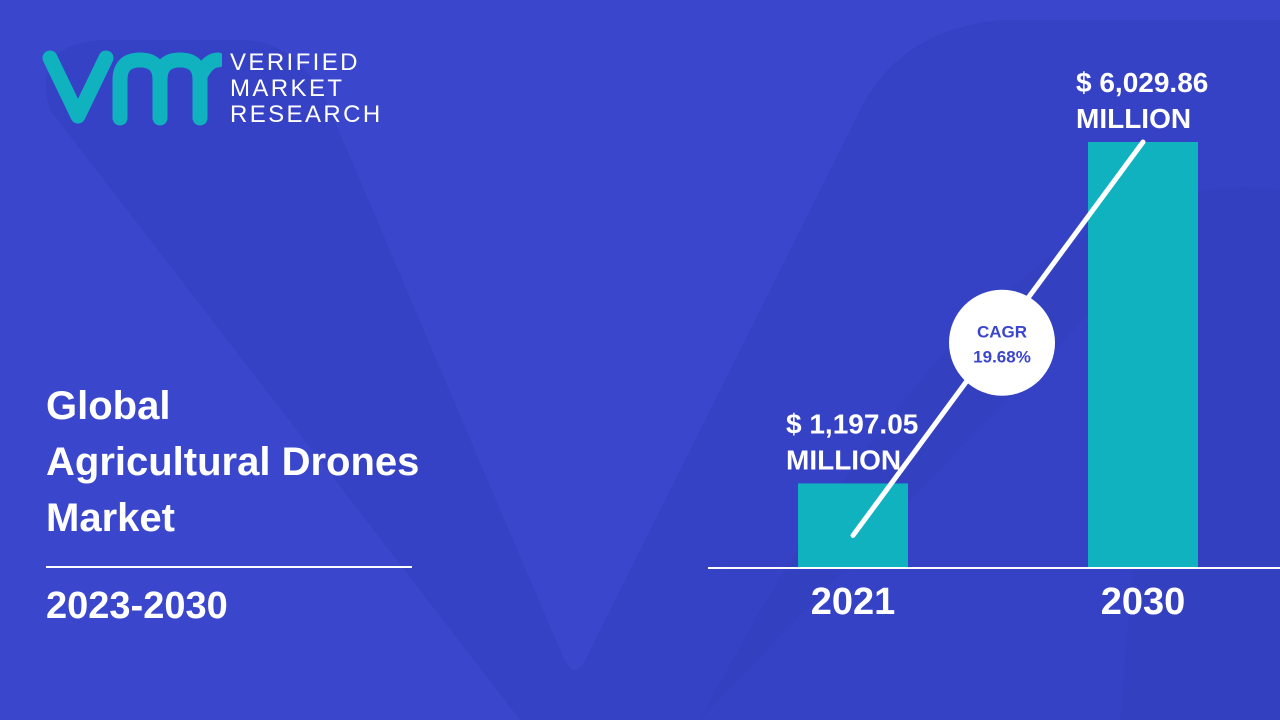 This screenshot has width=1280, height=720. What do you see at coordinates (1133, 118) in the screenshot?
I see `data-label-2030-line-2: MILLION` at bounding box center [1133, 118].